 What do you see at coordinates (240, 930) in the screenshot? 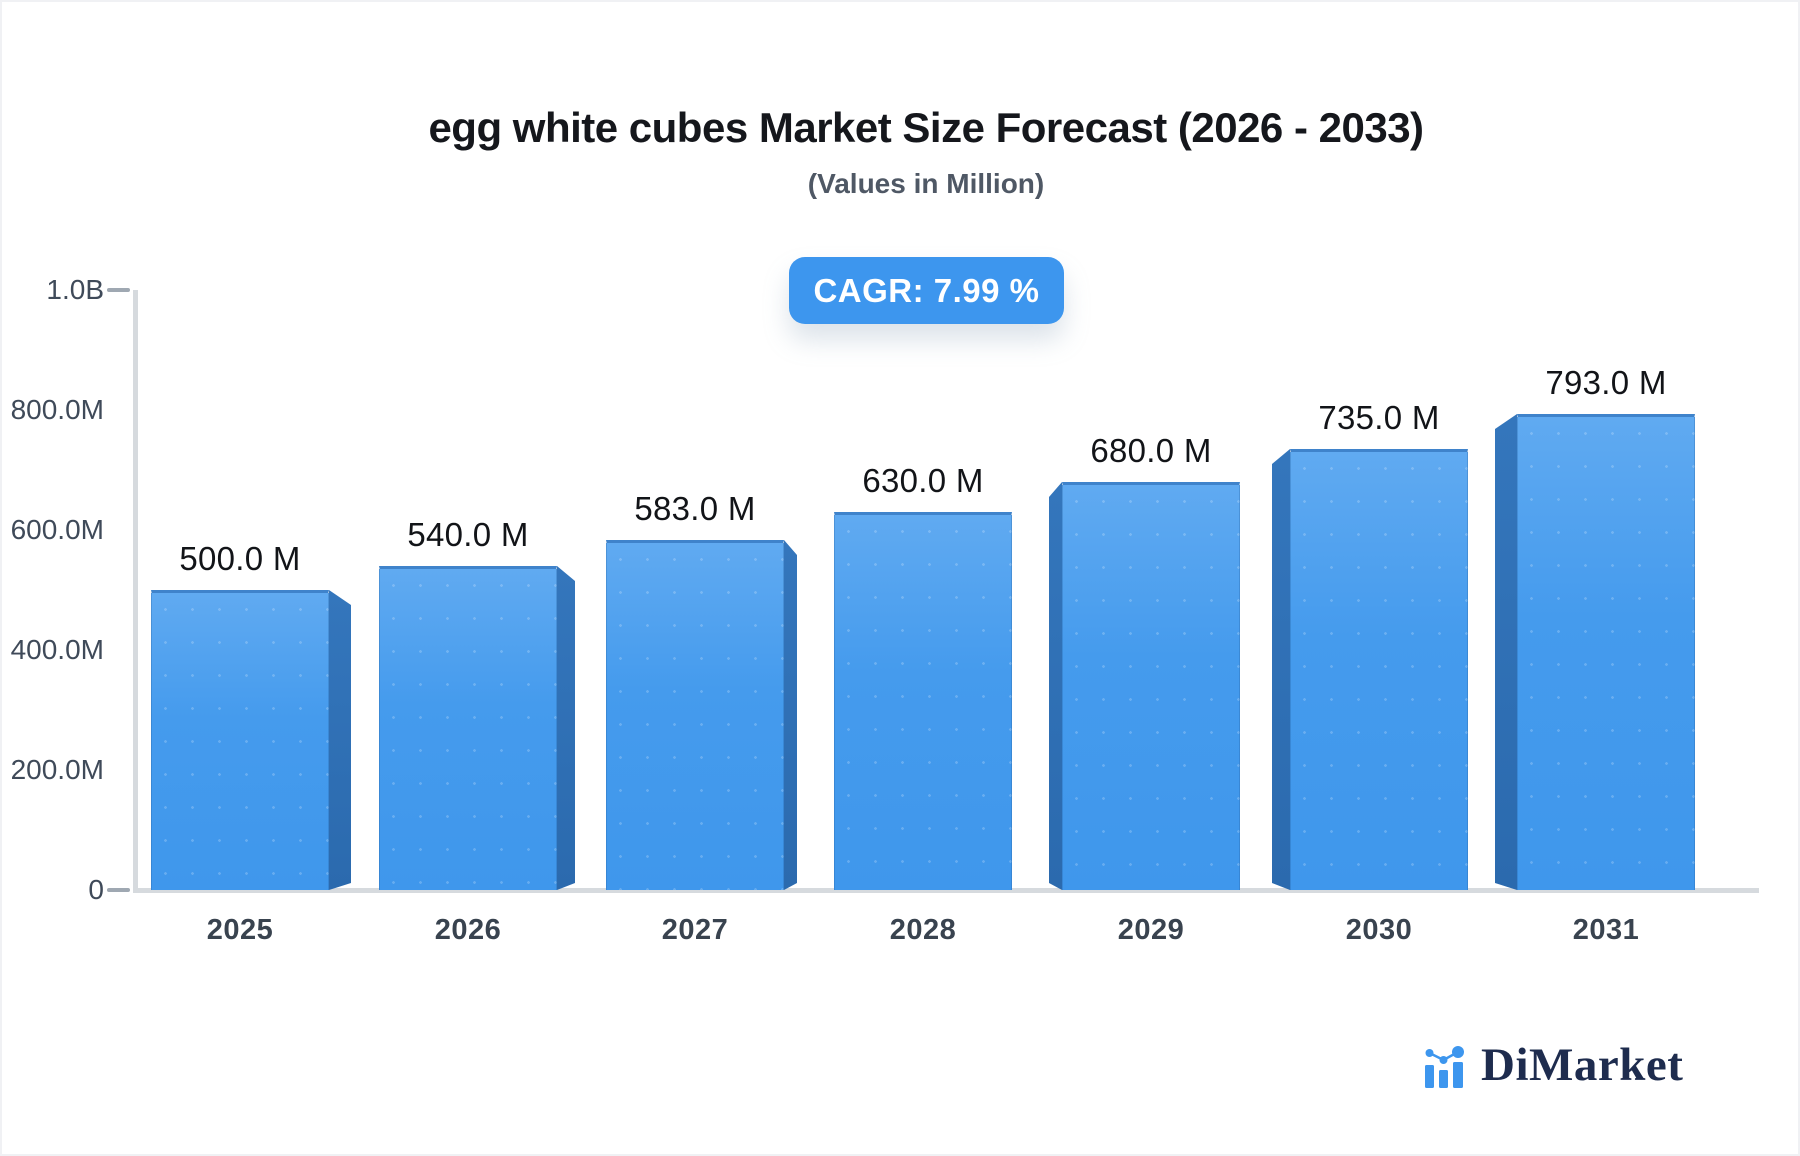
I see `x-tick-label-2025: 2025` at bounding box center [240, 930].